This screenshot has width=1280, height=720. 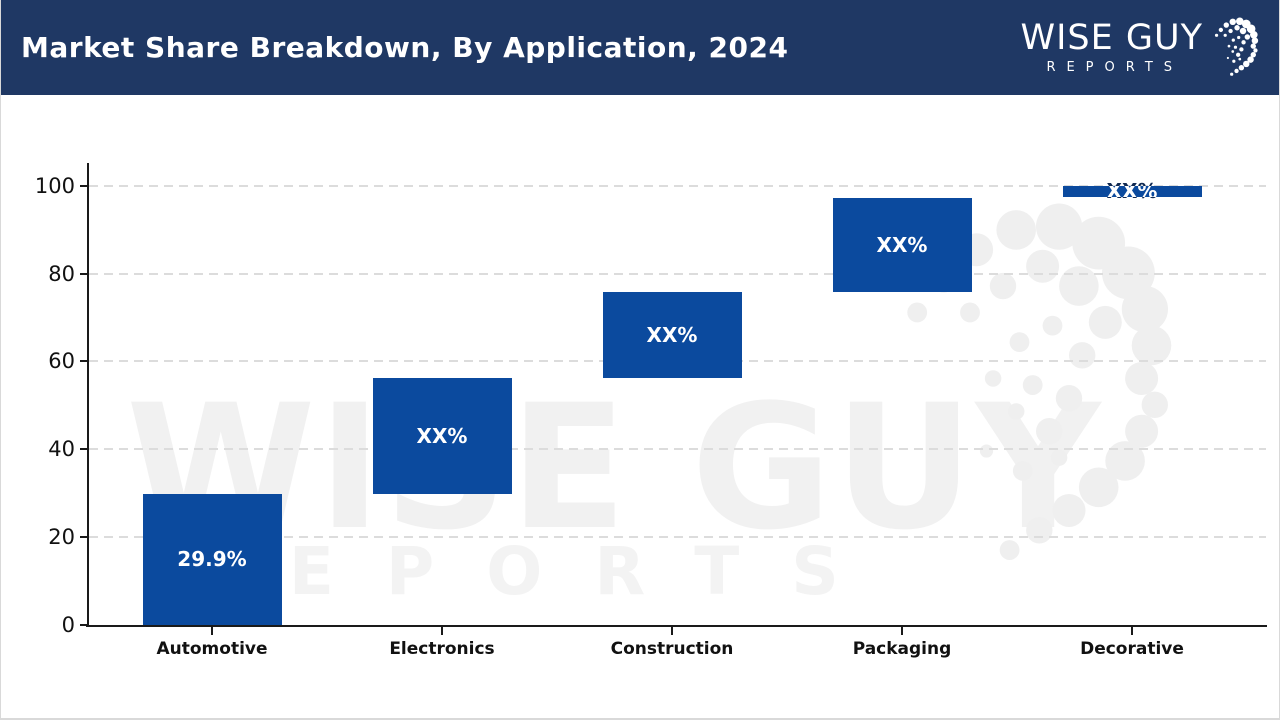 I want to click on bar-decorative: XX%, so click(x=1132, y=191).